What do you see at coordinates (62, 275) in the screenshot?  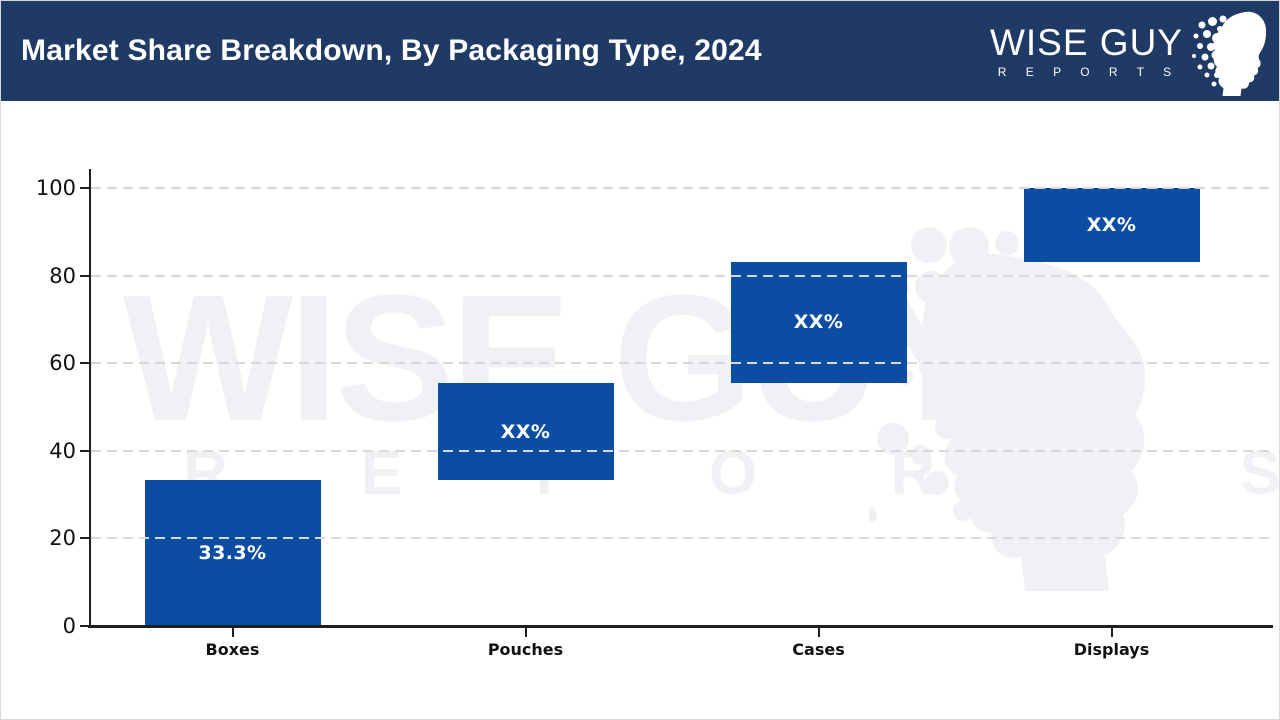 I see `y-tick-label: 80` at bounding box center [62, 275].